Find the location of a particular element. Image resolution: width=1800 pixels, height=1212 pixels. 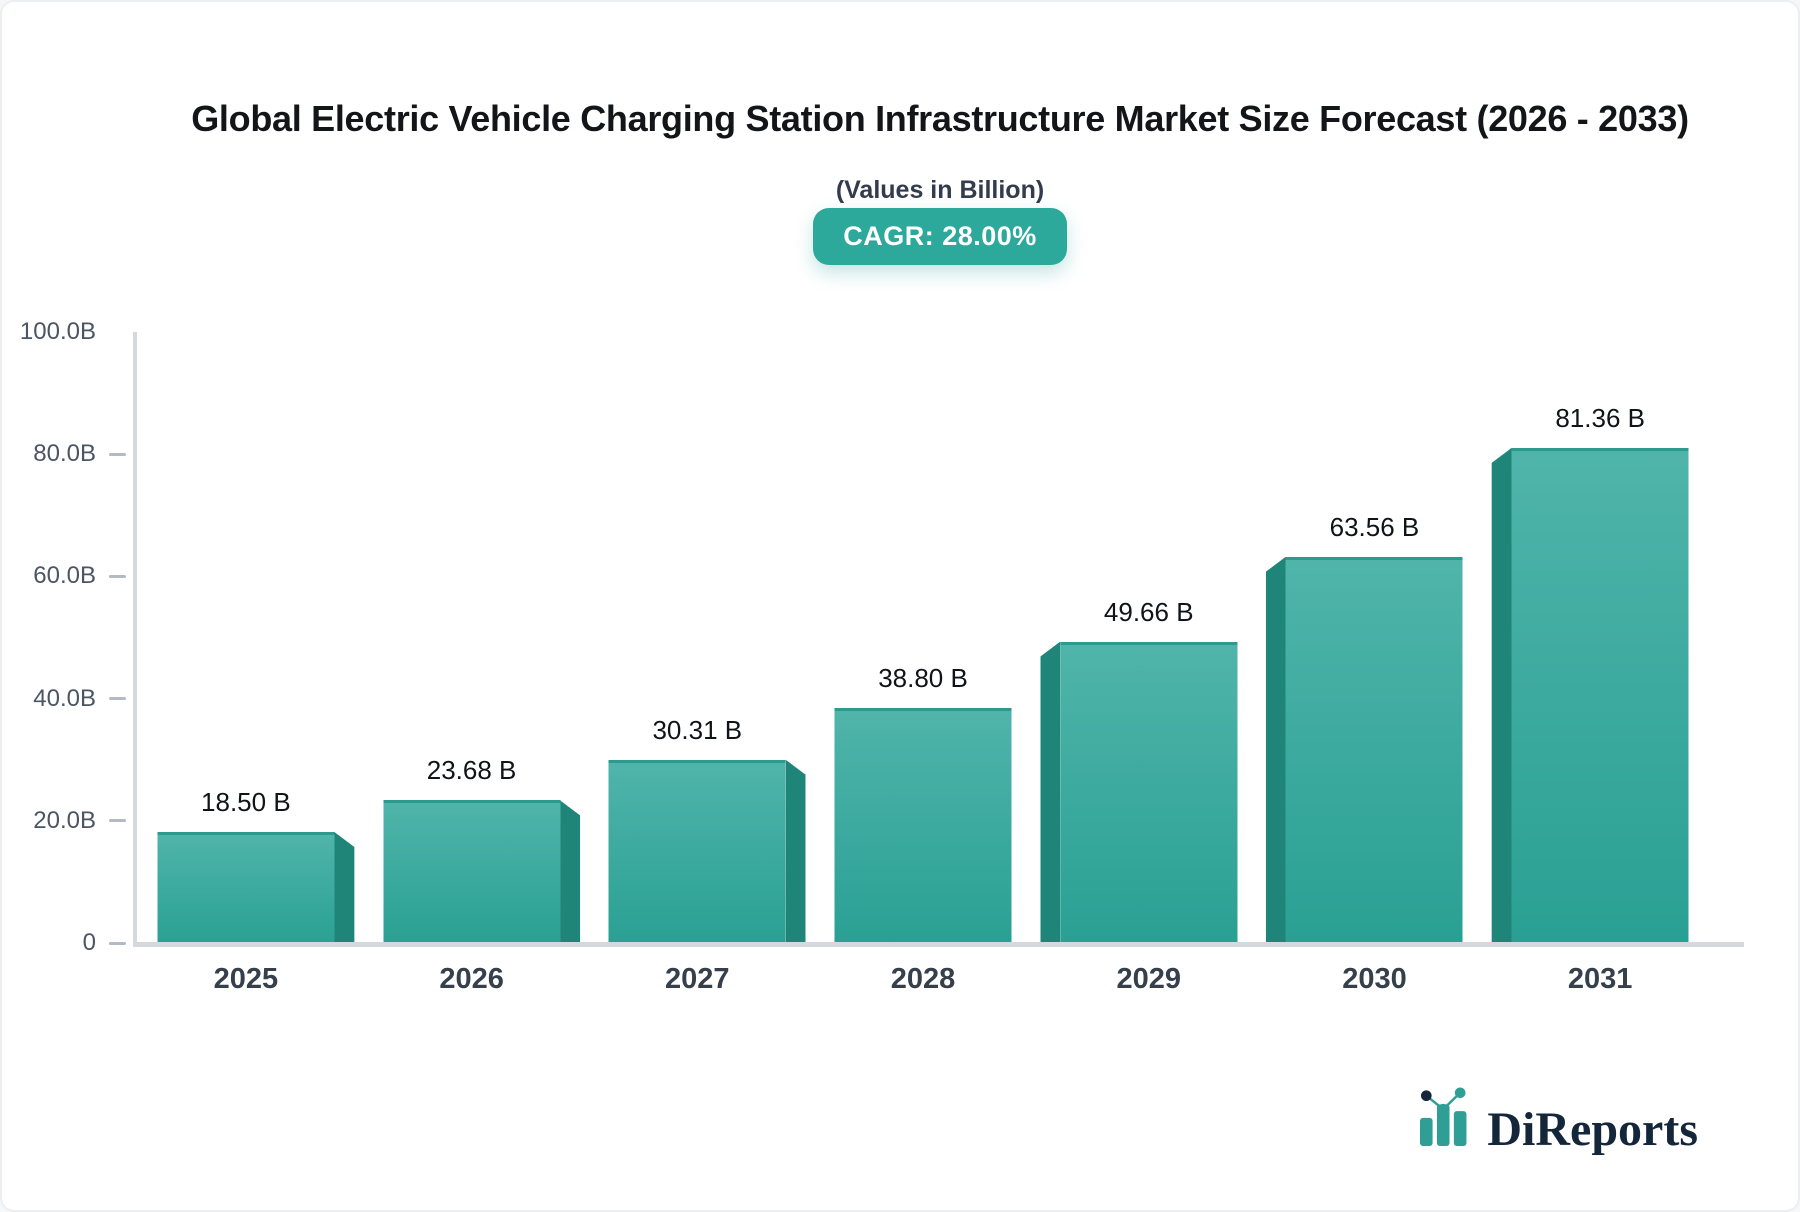

y-axis-tick-label: 100.0B is located at coordinates (57, 331).